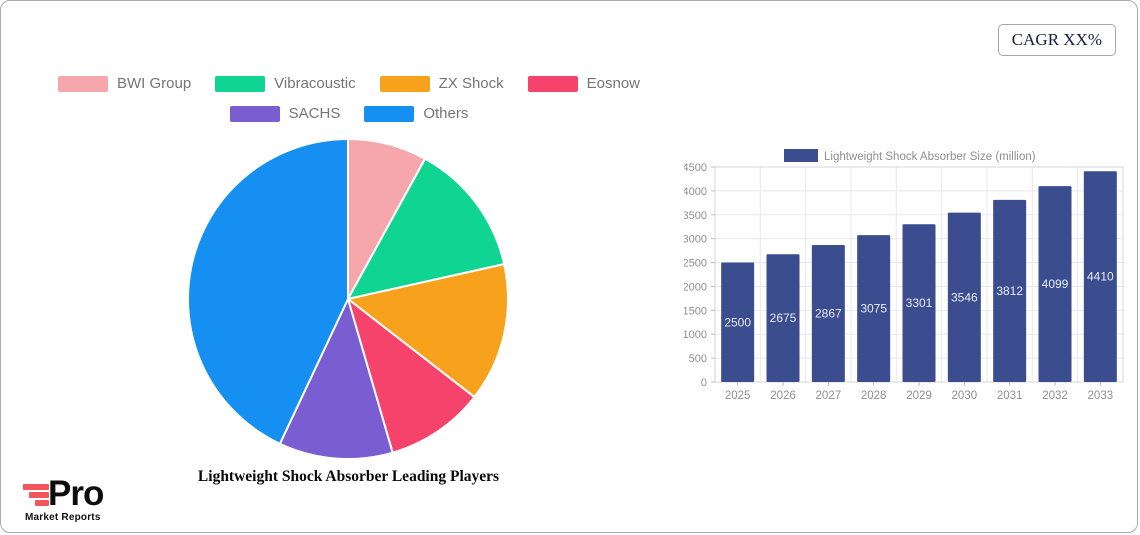 This screenshot has width=1140, height=535. I want to click on bar-2031, so click(1010, 290).